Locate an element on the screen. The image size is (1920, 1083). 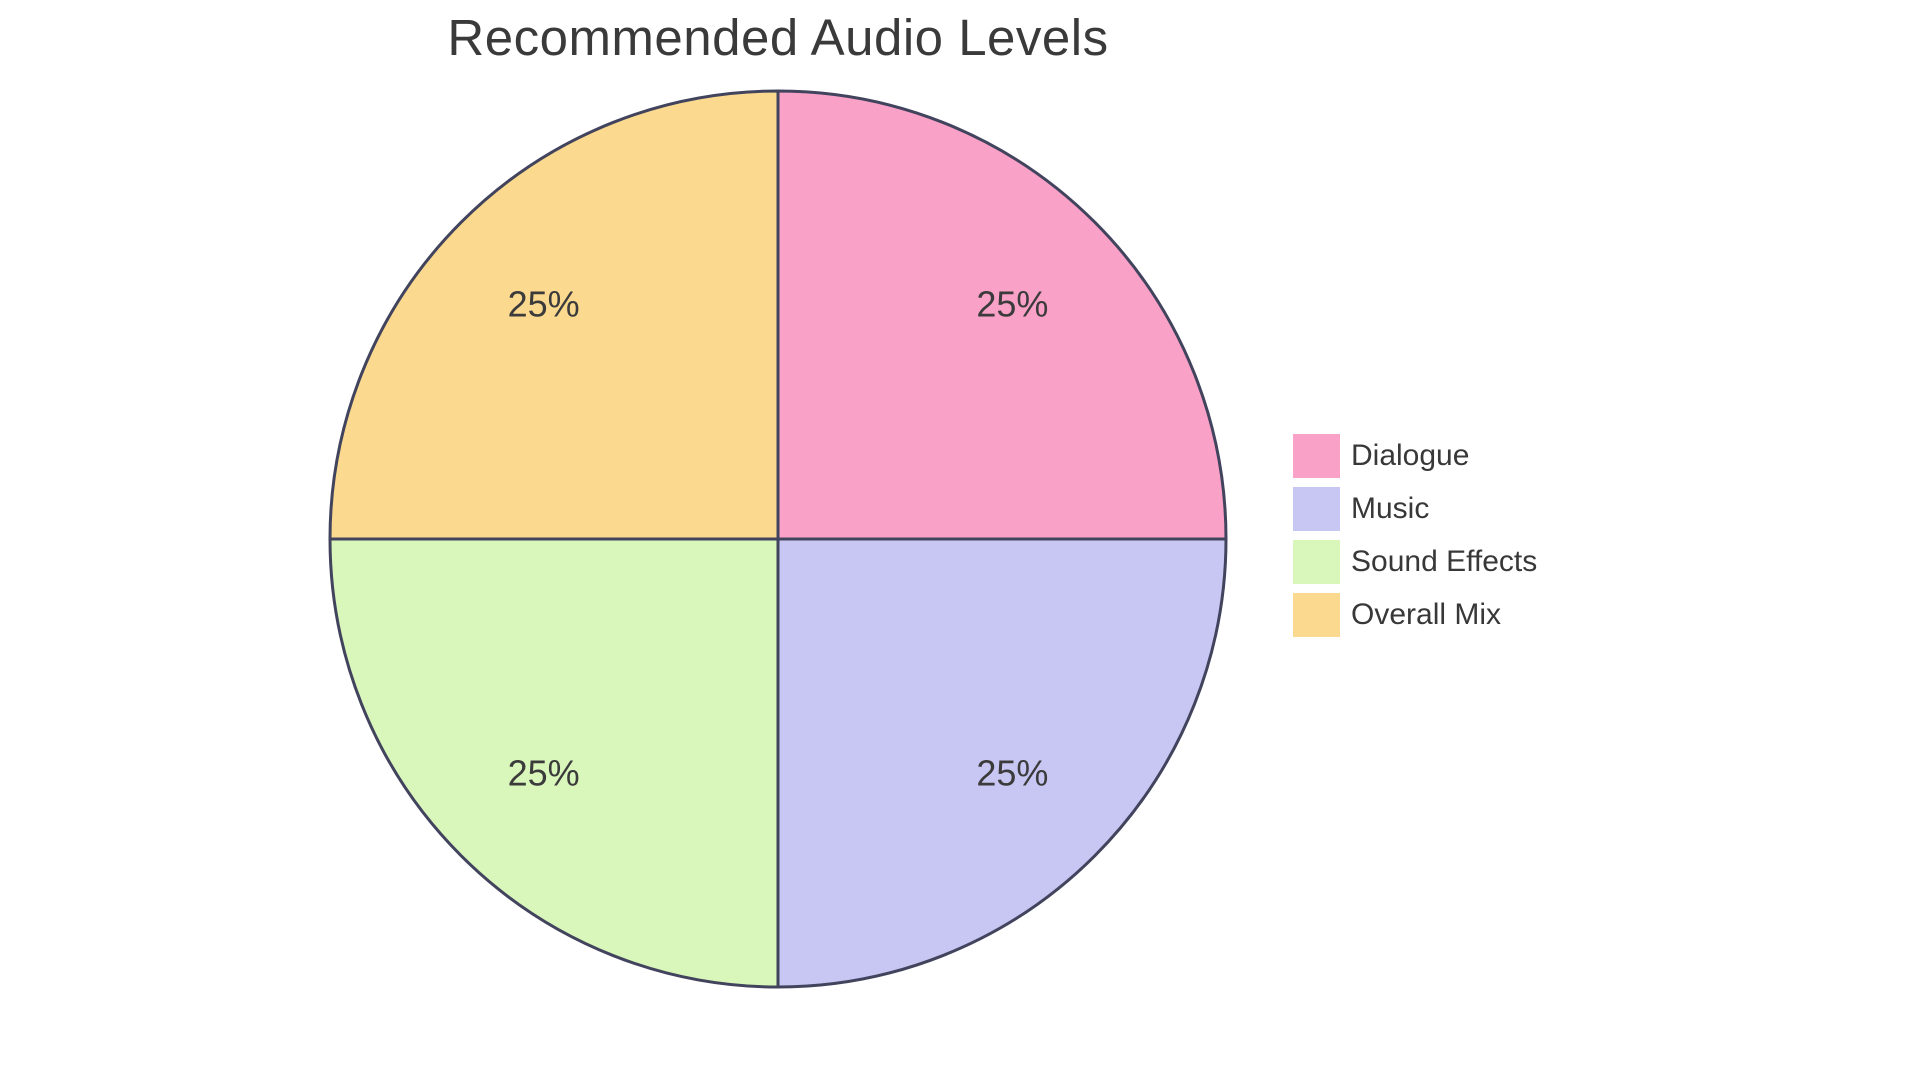
legend-swatch-overall-mix is located at coordinates (1316, 615).